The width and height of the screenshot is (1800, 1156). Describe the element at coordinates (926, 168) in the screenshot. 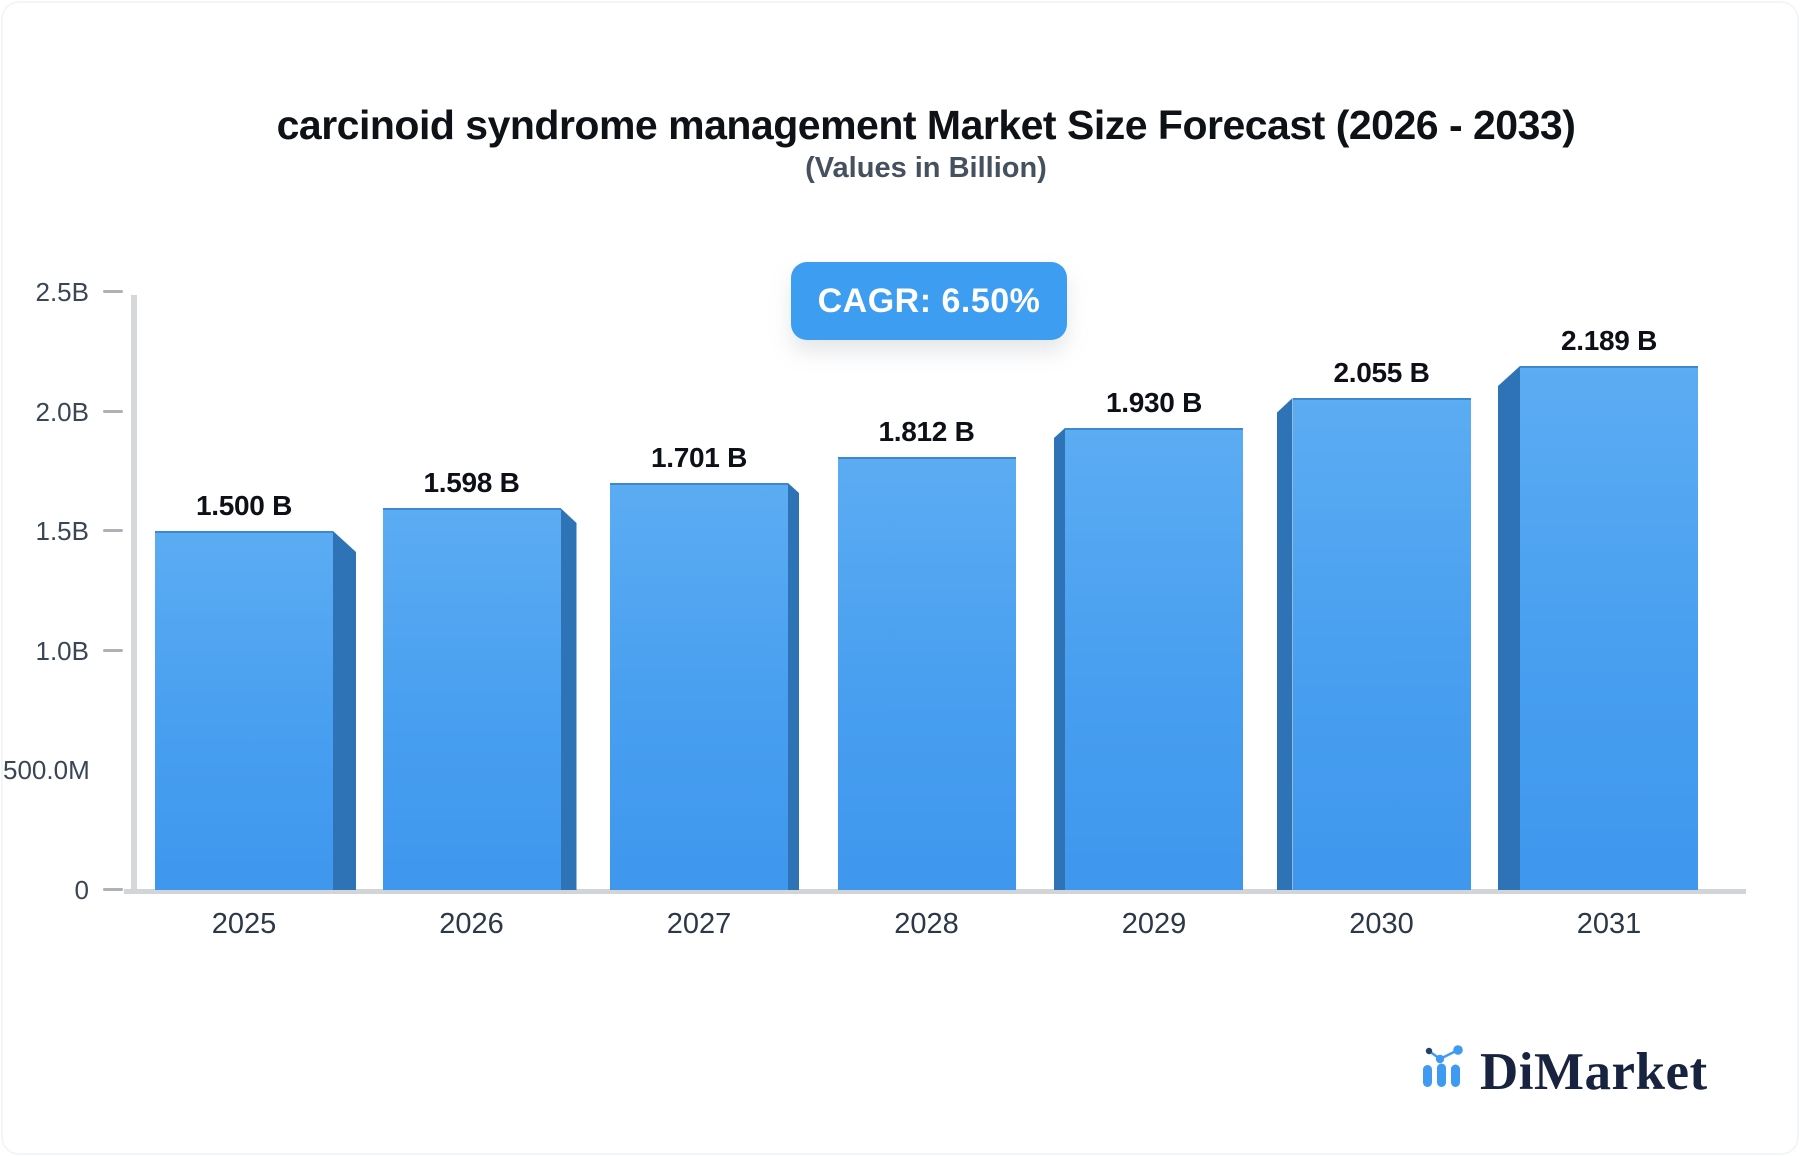

I see `chart-subtitle: (Values in Billion)` at that location.